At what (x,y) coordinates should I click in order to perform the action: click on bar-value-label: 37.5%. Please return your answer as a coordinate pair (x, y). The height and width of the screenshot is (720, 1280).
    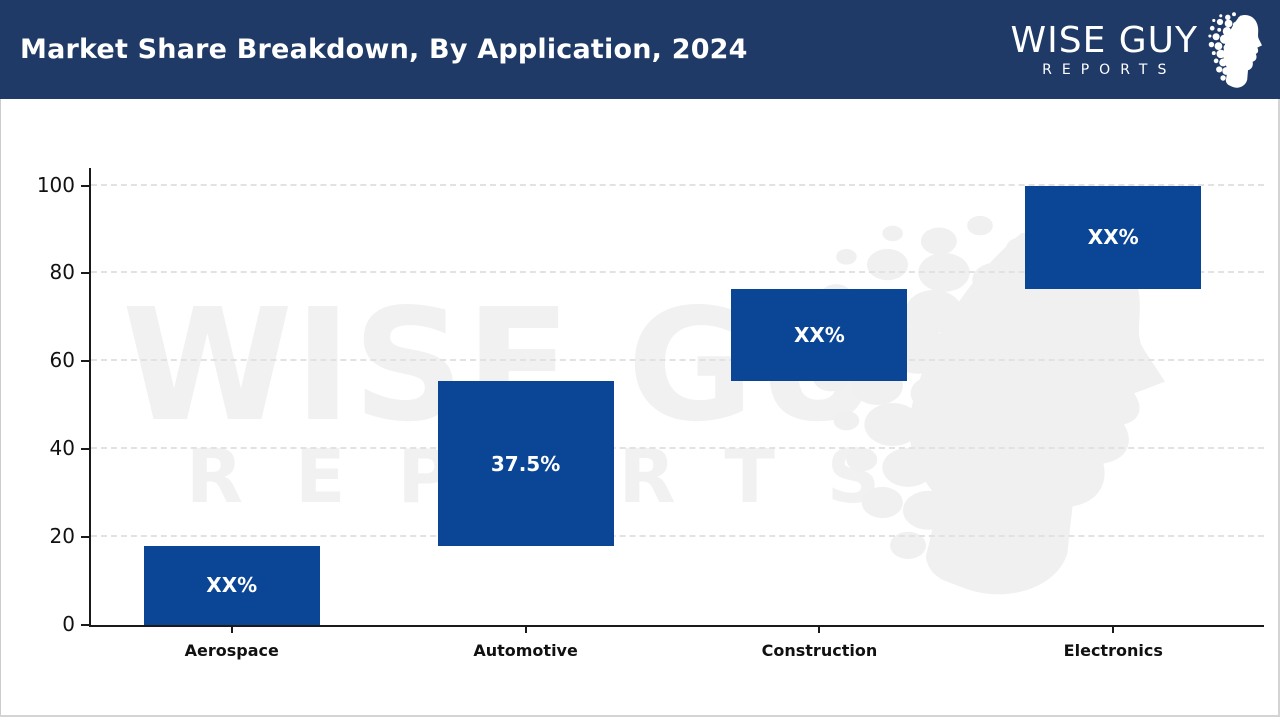
    Looking at the image, I should click on (525, 463).